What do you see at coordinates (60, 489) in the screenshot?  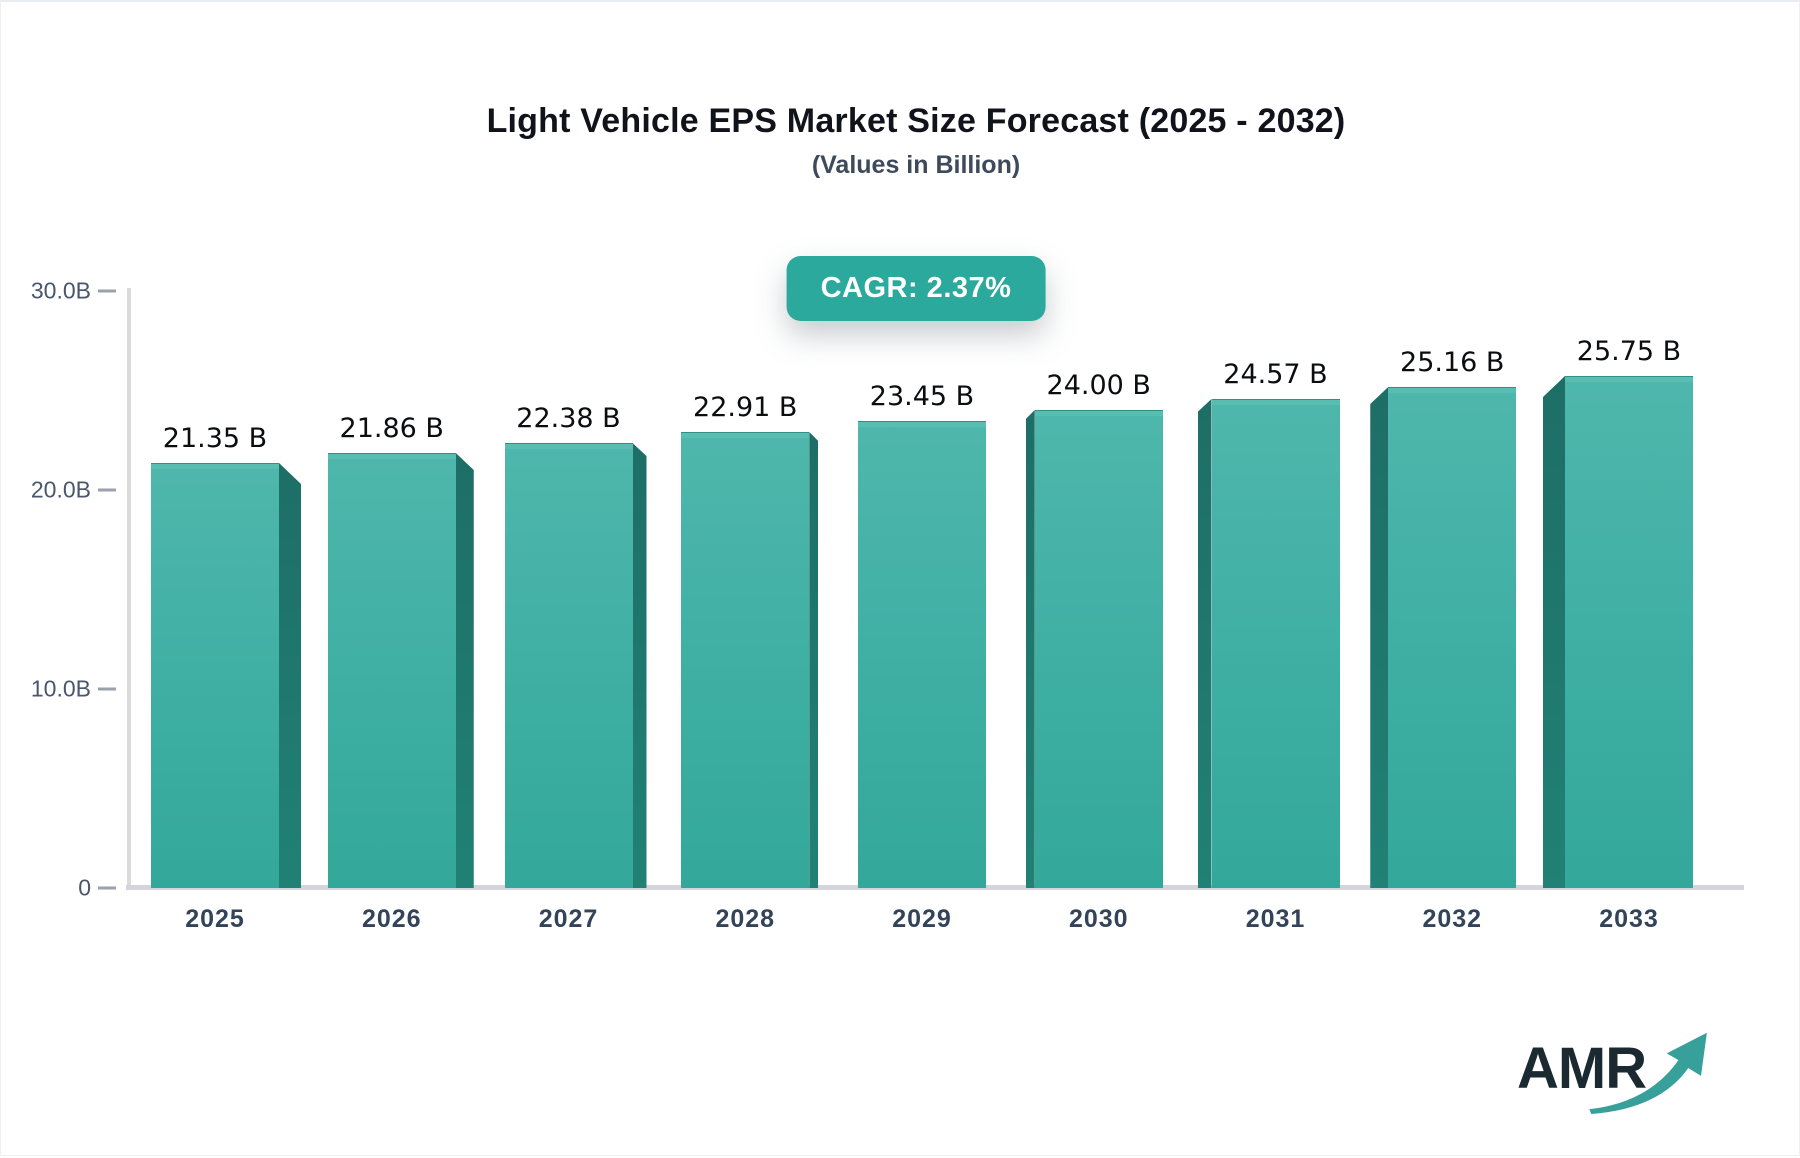 I see `y-tick-label: 20.0B` at bounding box center [60, 489].